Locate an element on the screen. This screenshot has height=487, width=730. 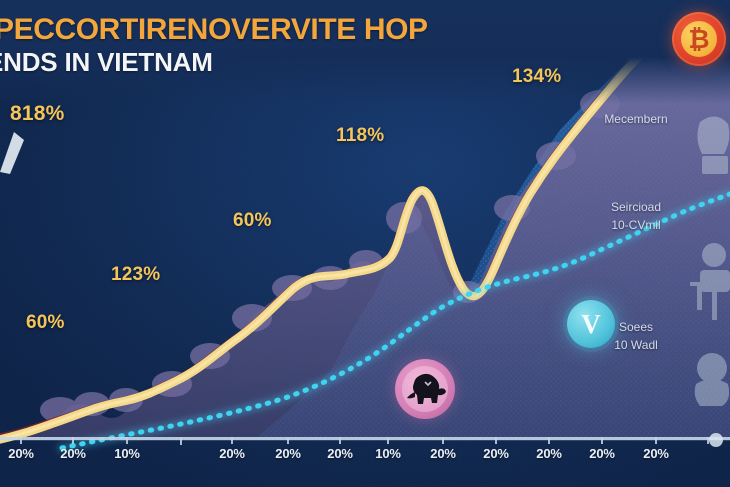
callout-pct-1: 60% is located at coordinates (45, 322).